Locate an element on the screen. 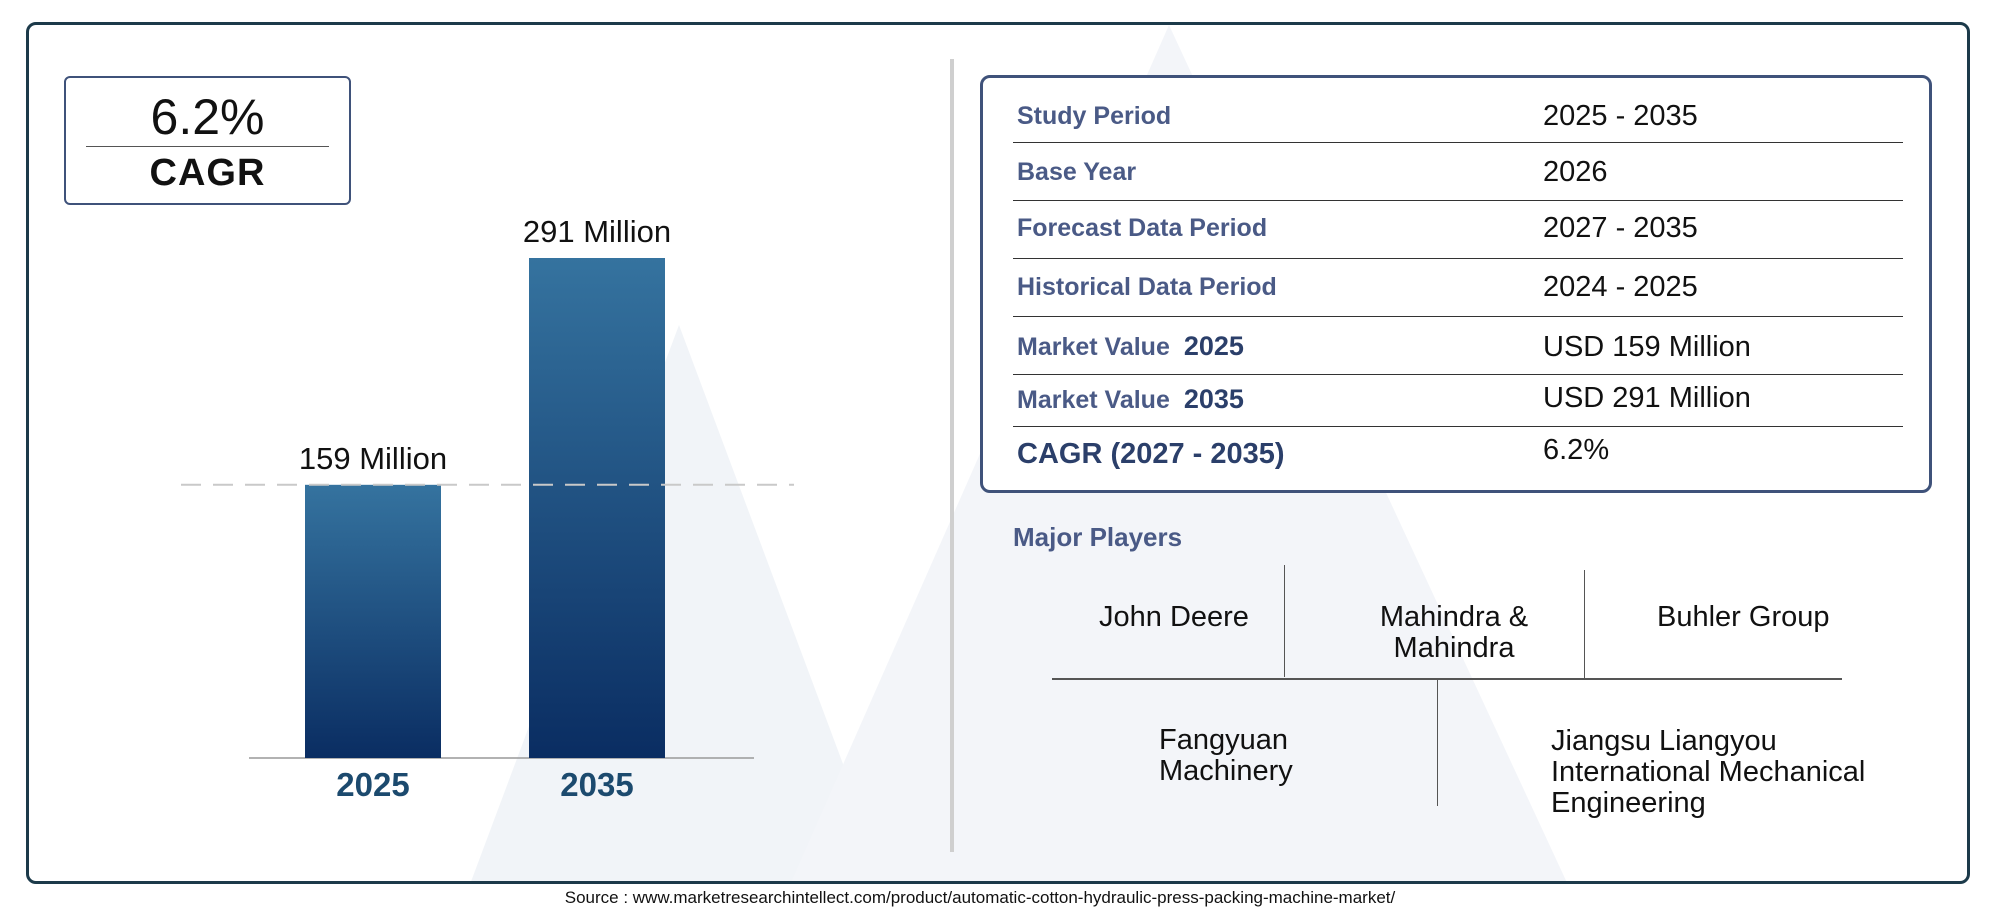 This screenshot has width=2000, height=917. row-label-year: 2025 is located at coordinates (1213, 346).